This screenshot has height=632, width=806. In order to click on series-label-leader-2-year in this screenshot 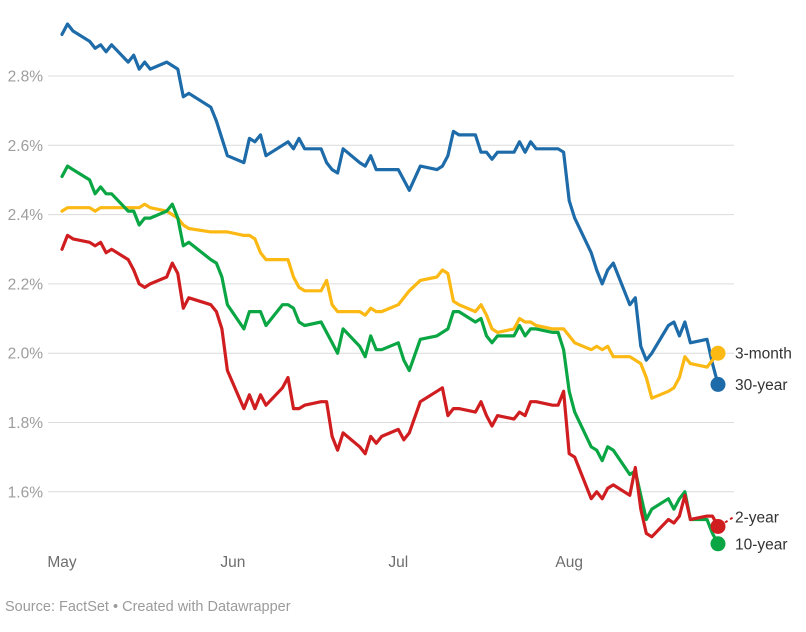, I will do `click(729, 520)`.